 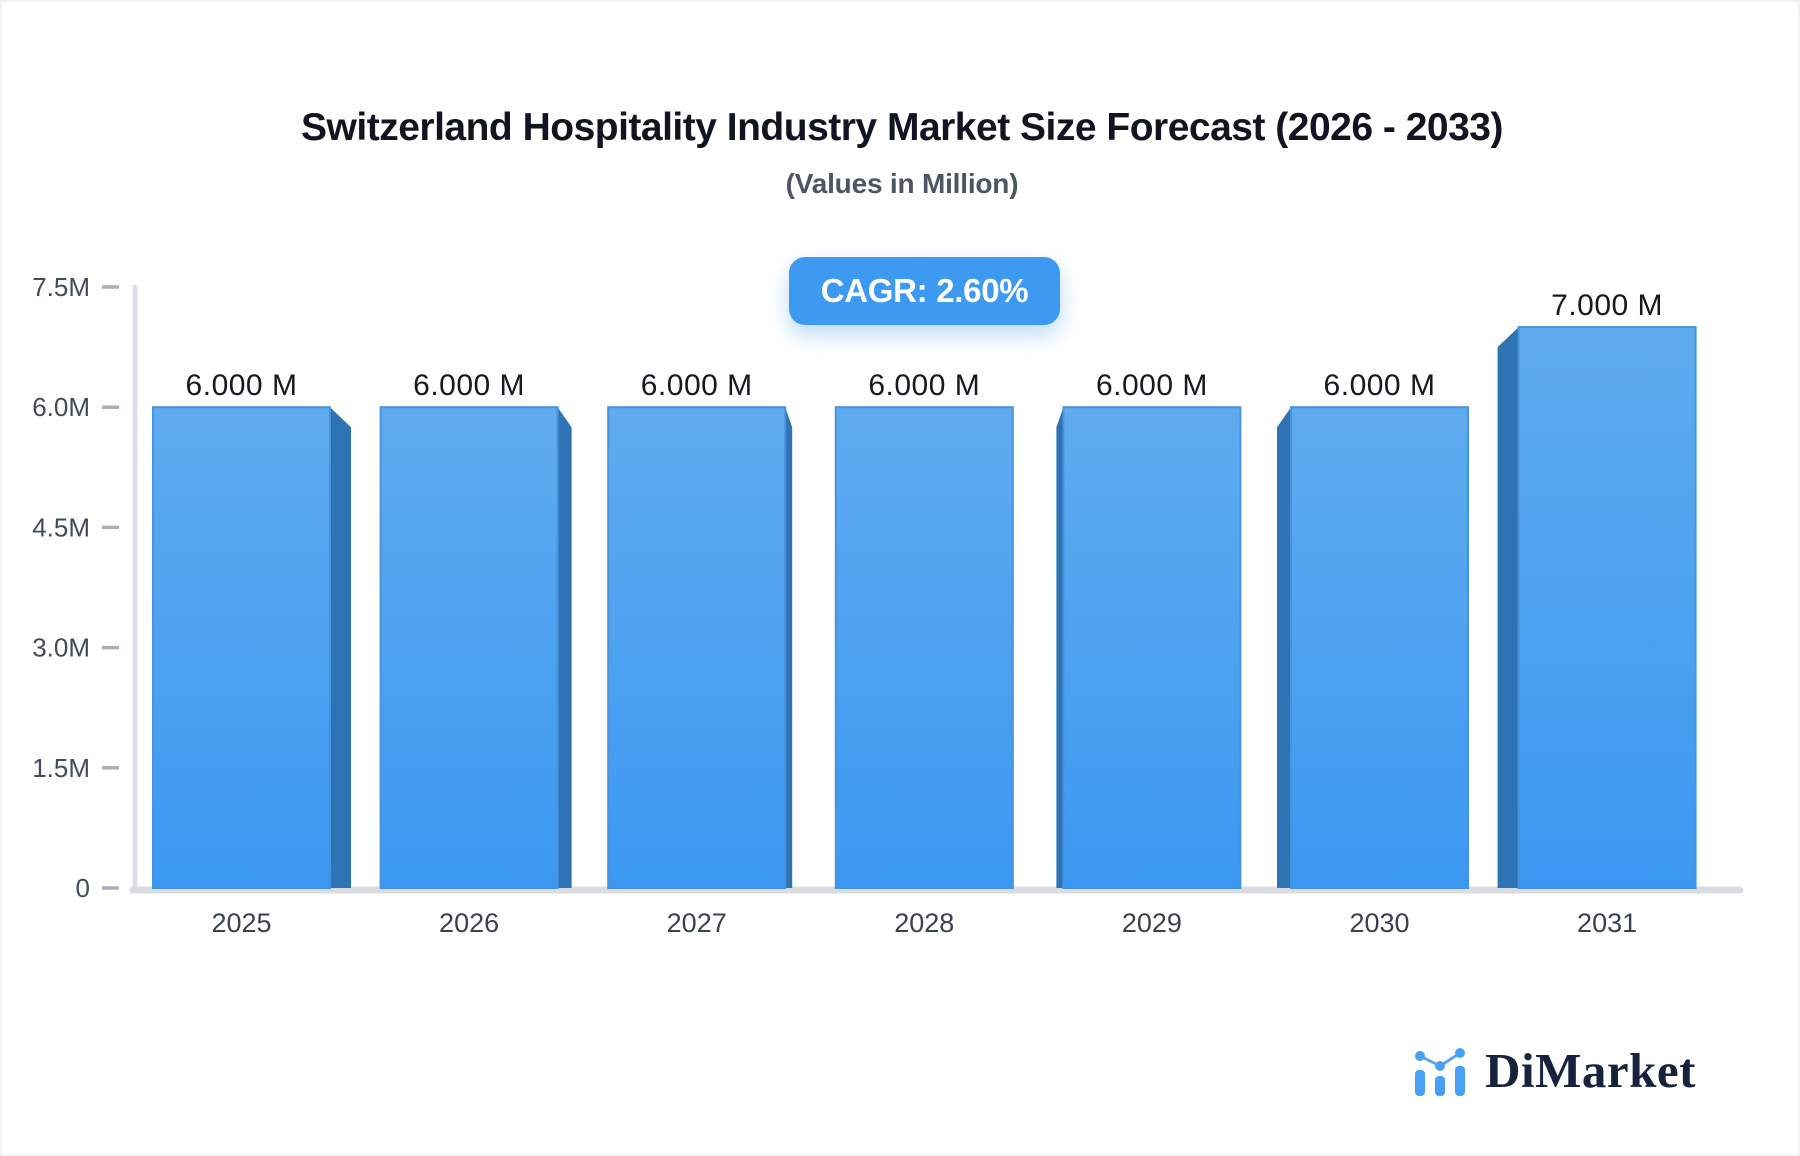 What do you see at coordinates (242, 385) in the screenshot?
I see `bar-value-label-2025: 6.000 M` at bounding box center [242, 385].